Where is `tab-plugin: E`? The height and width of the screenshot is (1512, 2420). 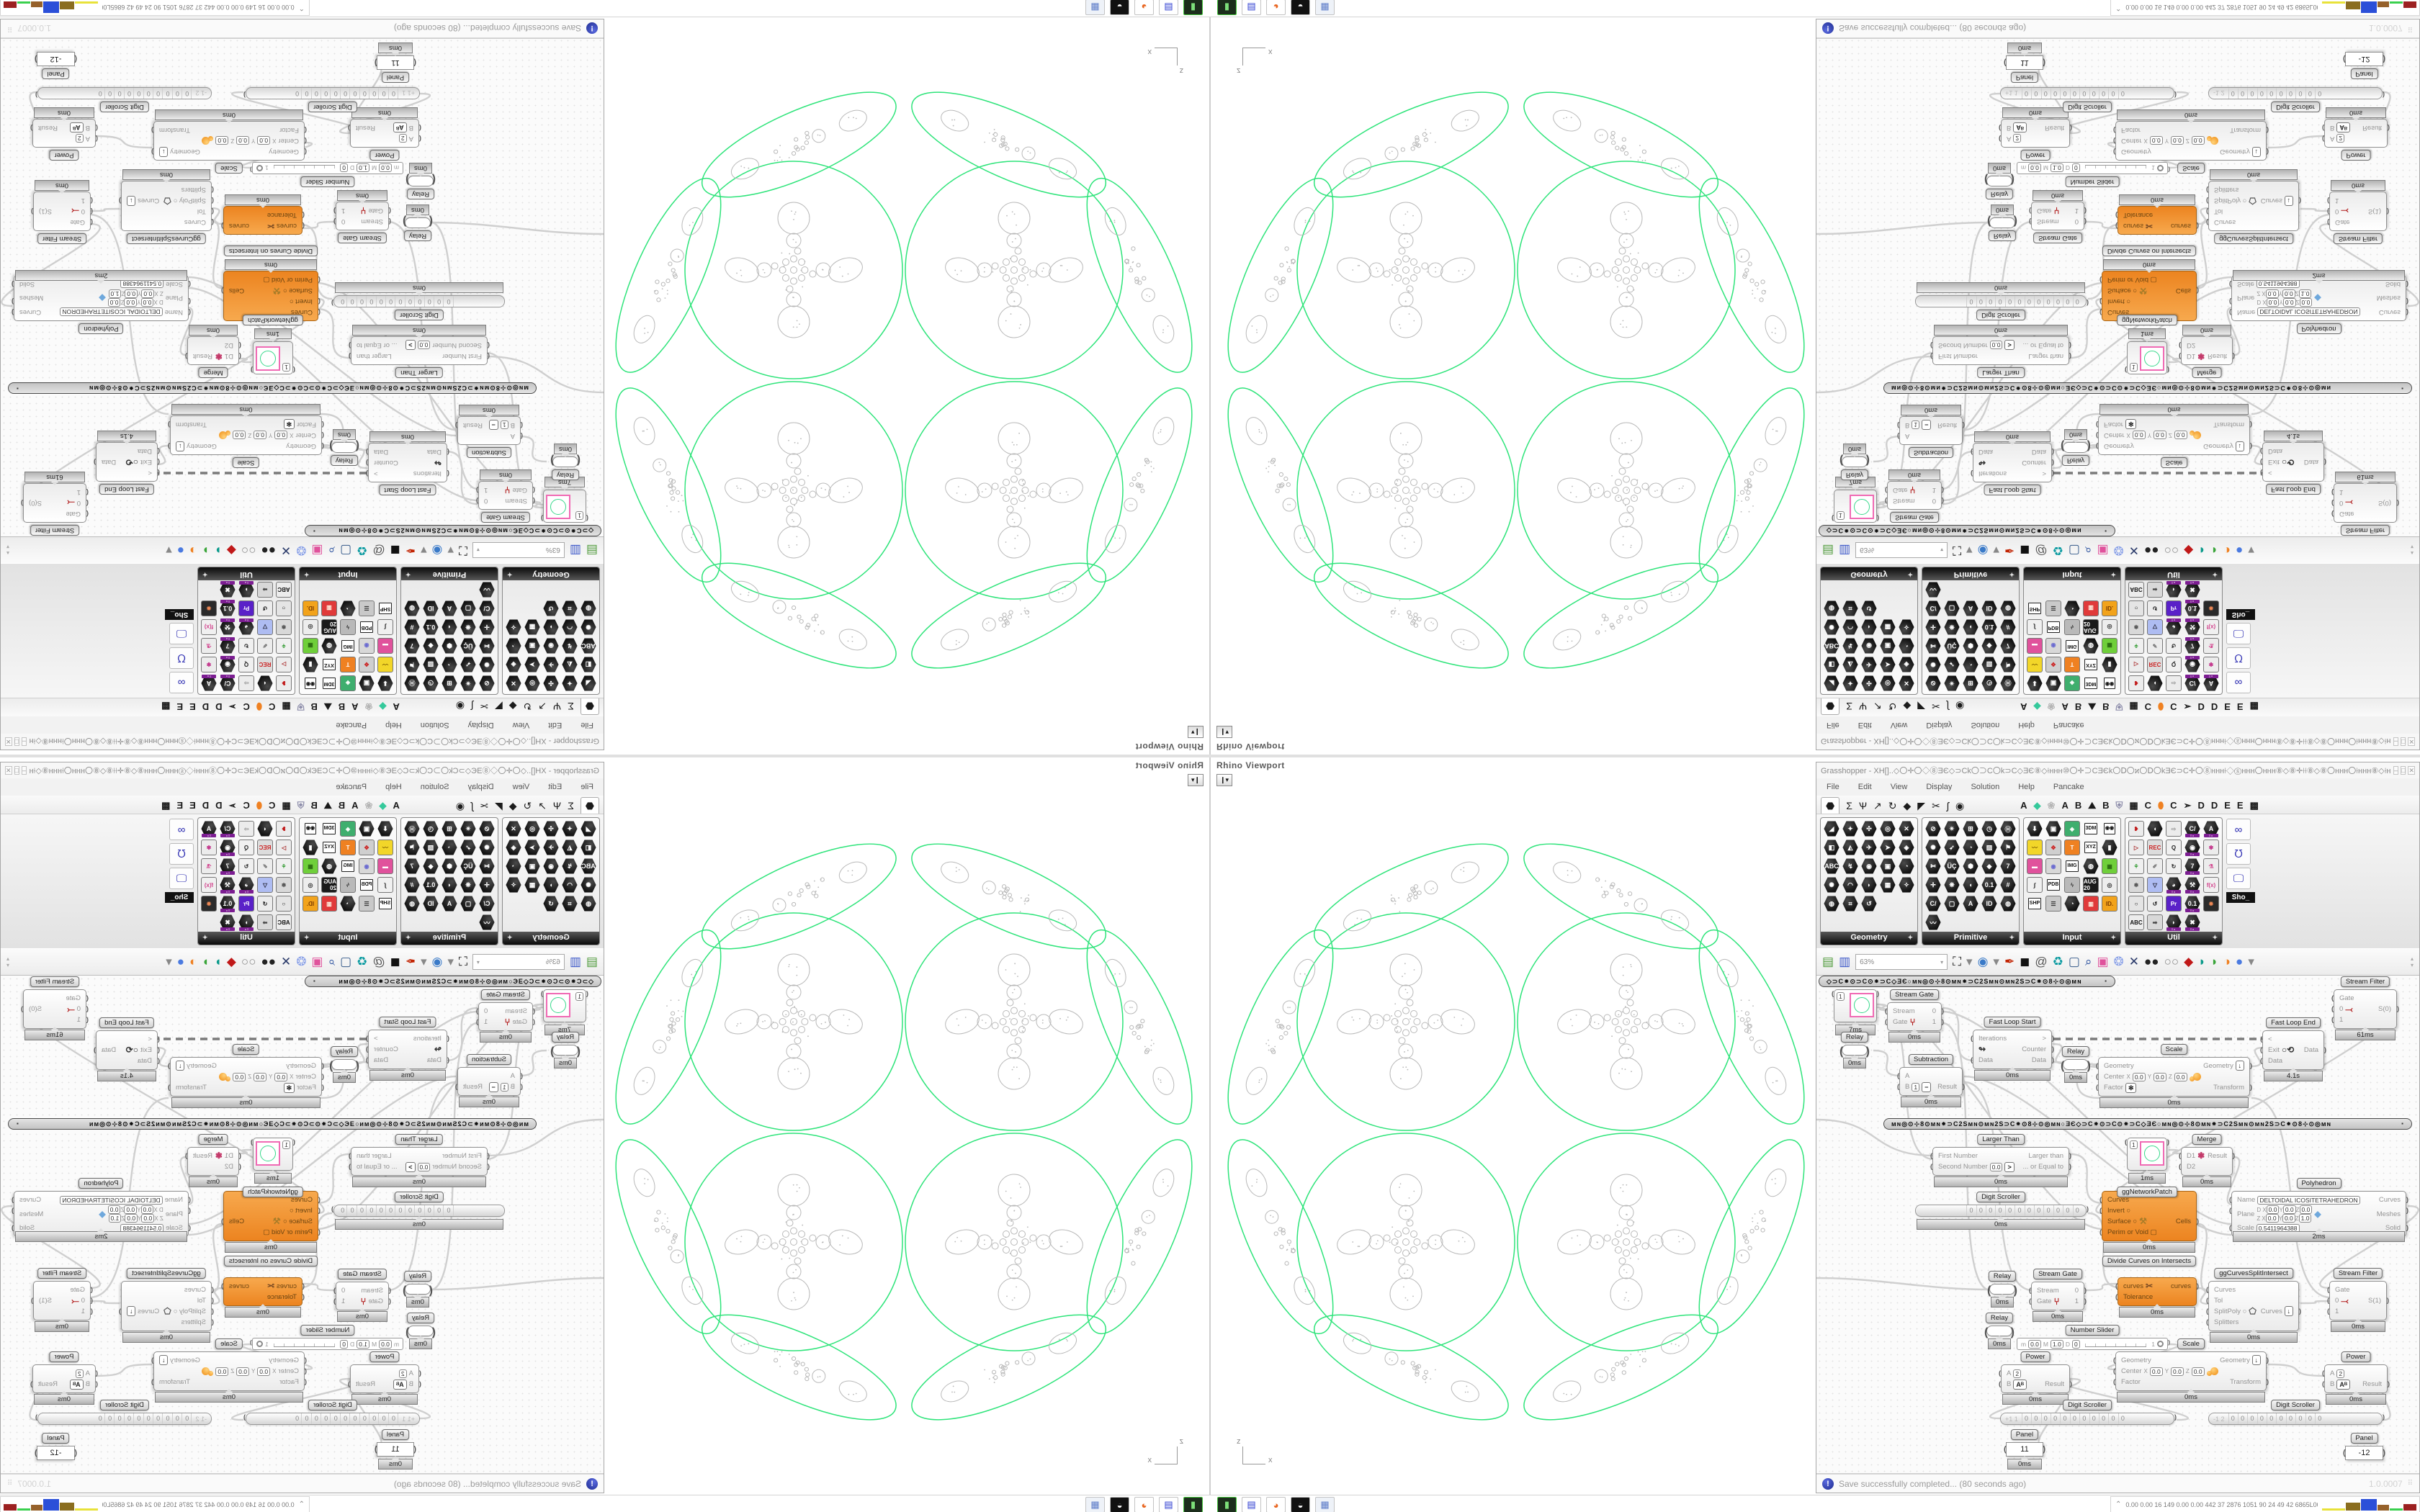 tab-plugin: E is located at coordinates (180, 805).